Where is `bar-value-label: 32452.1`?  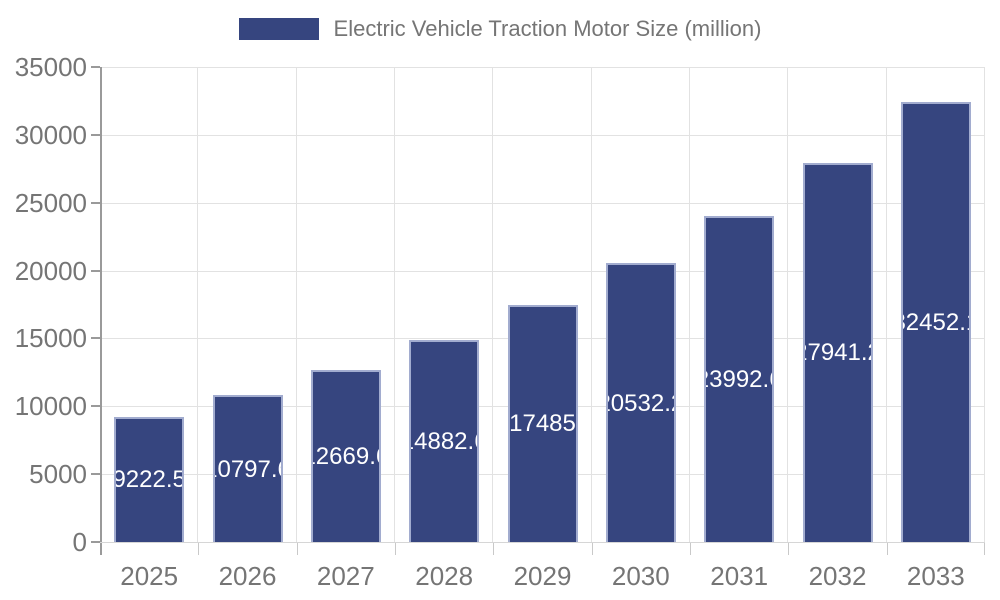 bar-value-label: 32452.1 is located at coordinates (936, 322).